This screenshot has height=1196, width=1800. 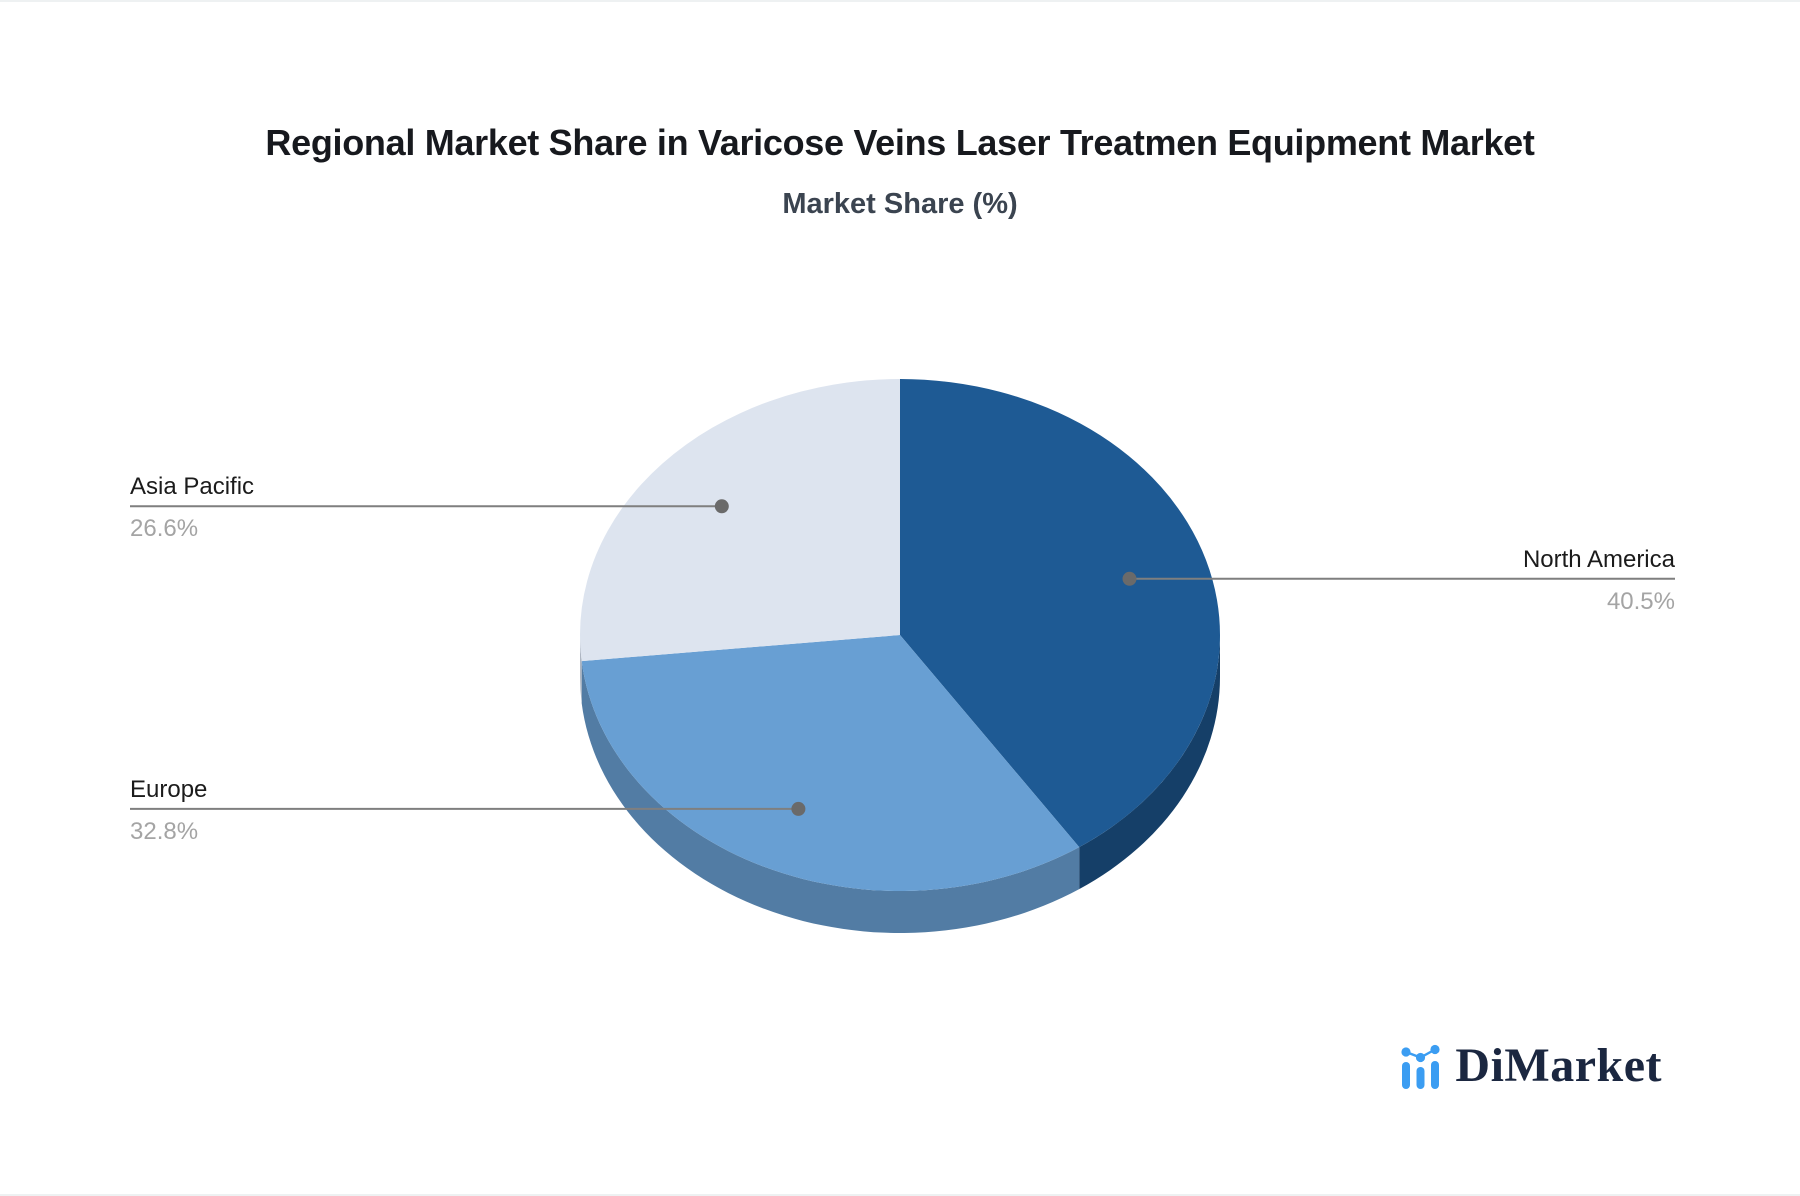 What do you see at coordinates (581, 669) in the screenshot?
I see `pie-slice-side-asia-pacific` at bounding box center [581, 669].